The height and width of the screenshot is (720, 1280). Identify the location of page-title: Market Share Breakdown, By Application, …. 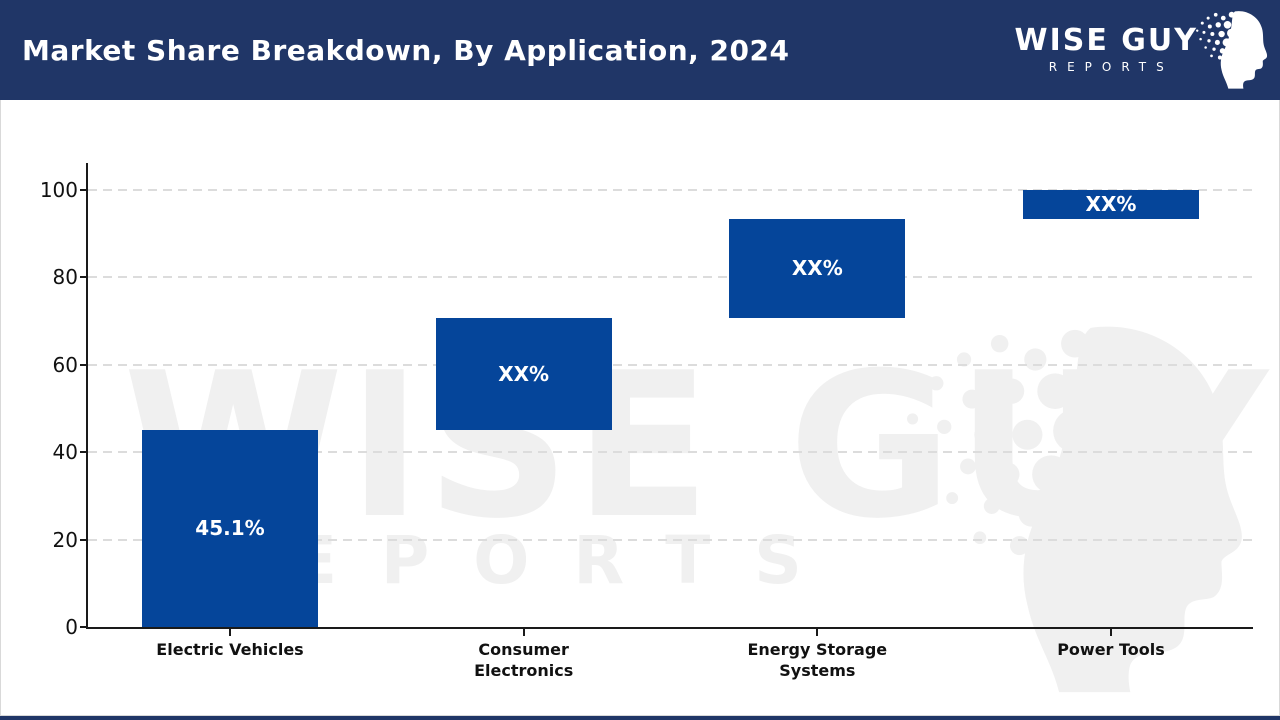
(406, 50).